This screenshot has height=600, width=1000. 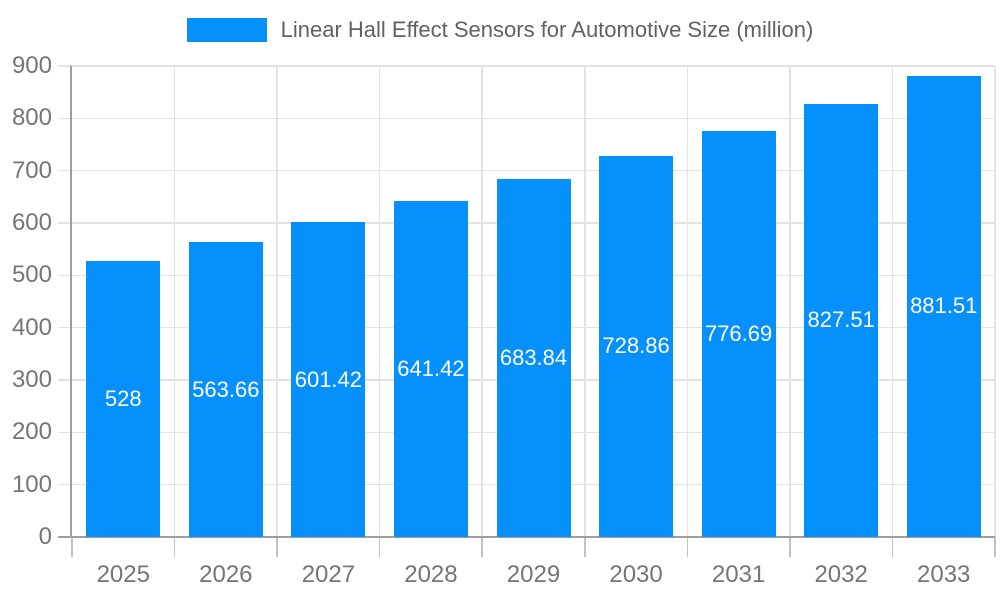 I want to click on bar-value-2029: 683.84, so click(x=533, y=358).